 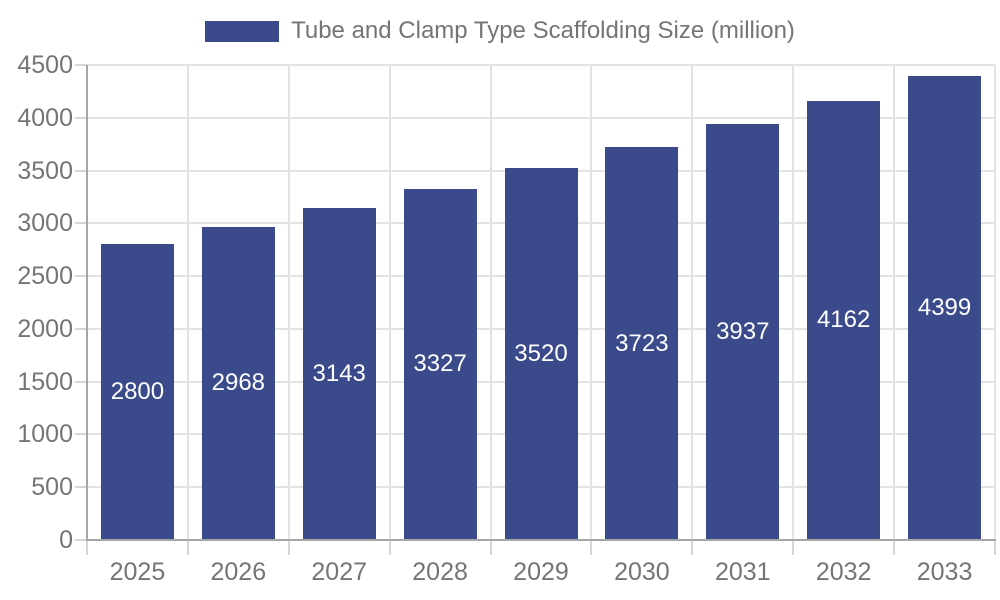 What do you see at coordinates (242, 31) in the screenshot?
I see `legend-swatch` at bounding box center [242, 31].